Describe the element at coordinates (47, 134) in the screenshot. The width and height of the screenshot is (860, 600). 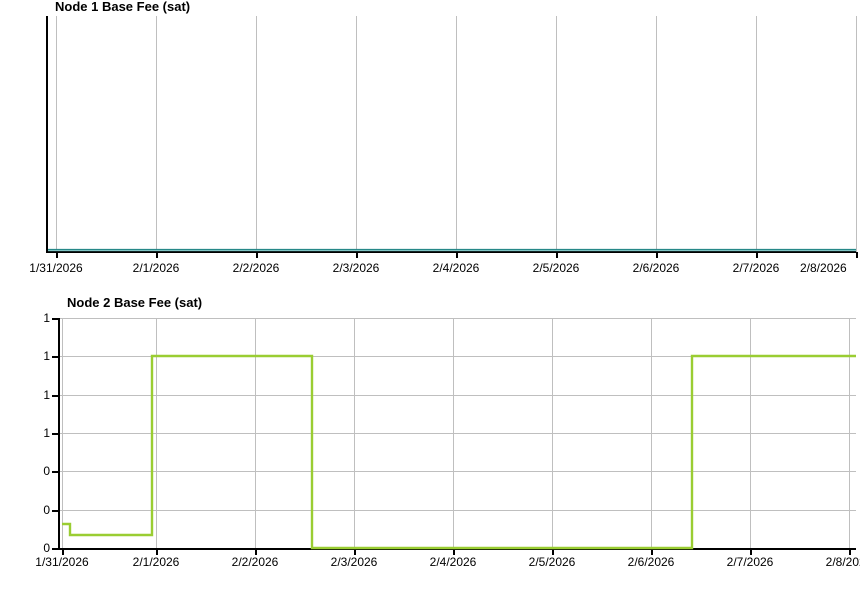
I see `chart-node1-y-axis` at that location.